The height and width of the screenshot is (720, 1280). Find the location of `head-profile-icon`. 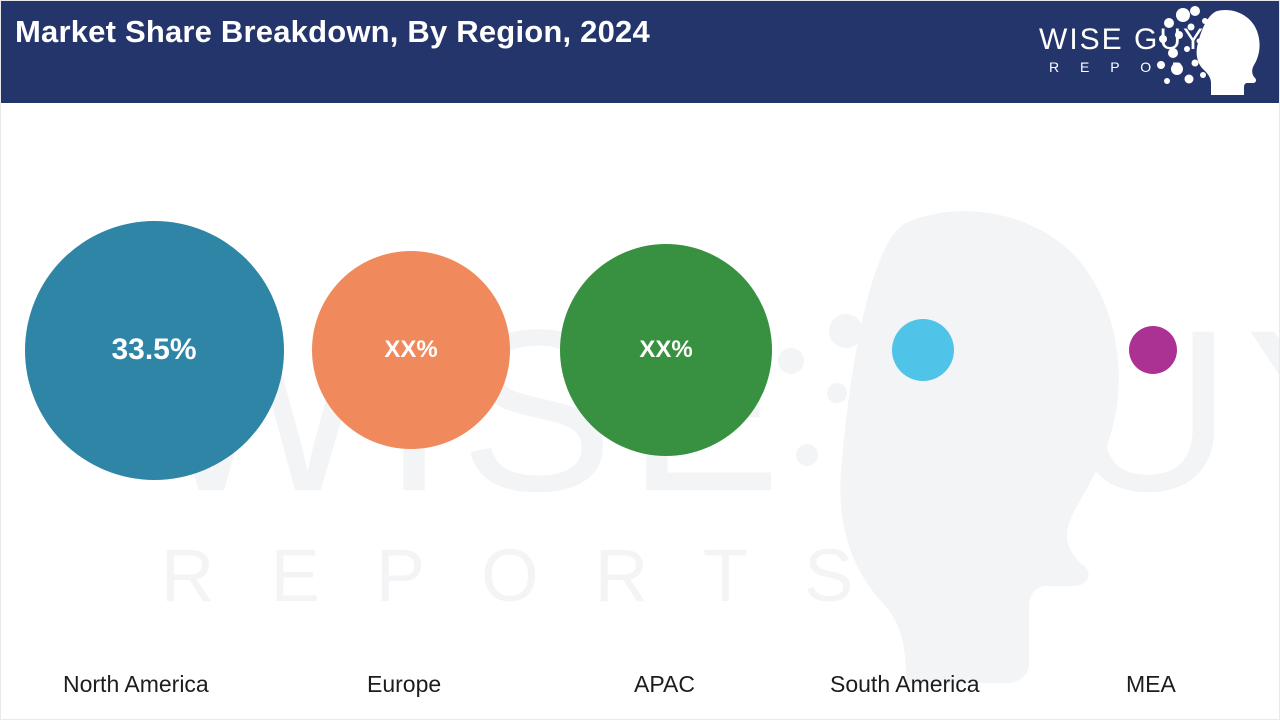

head-profile-icon is located at coordinates (1208, 50).